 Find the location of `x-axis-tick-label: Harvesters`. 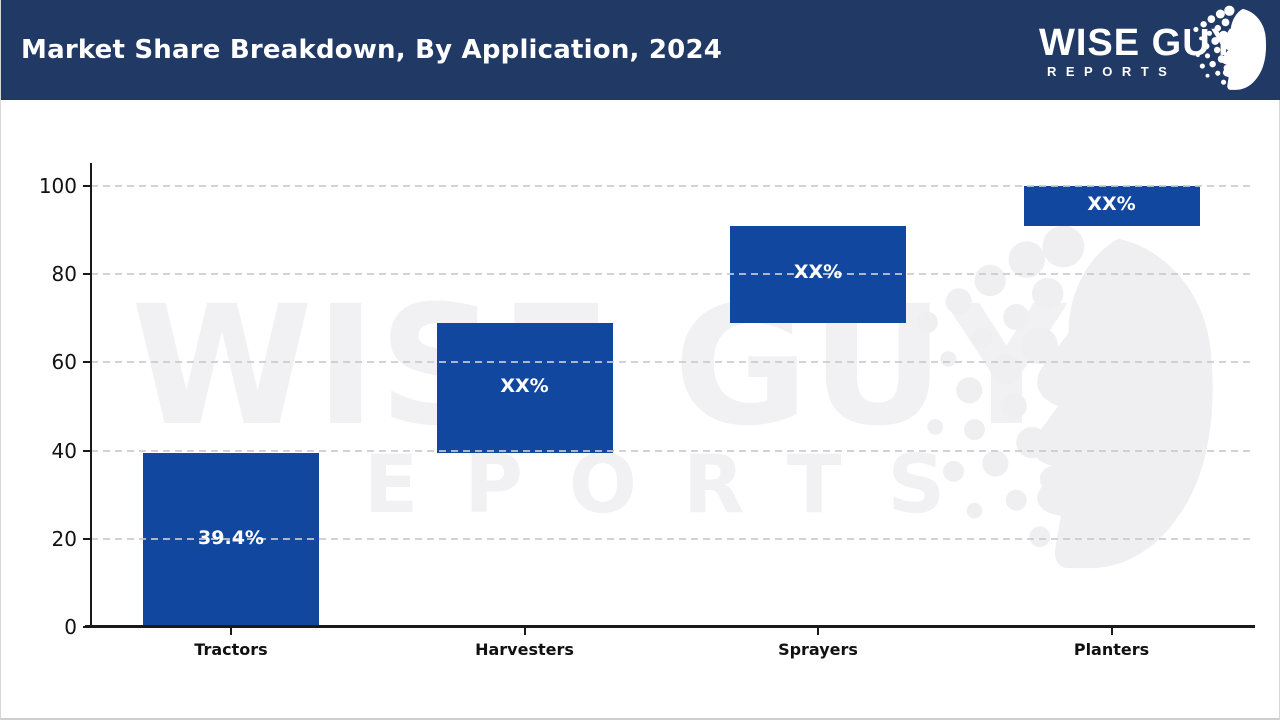

x-axis-tick-label: Harvesters is located at coordinates (524, 649).